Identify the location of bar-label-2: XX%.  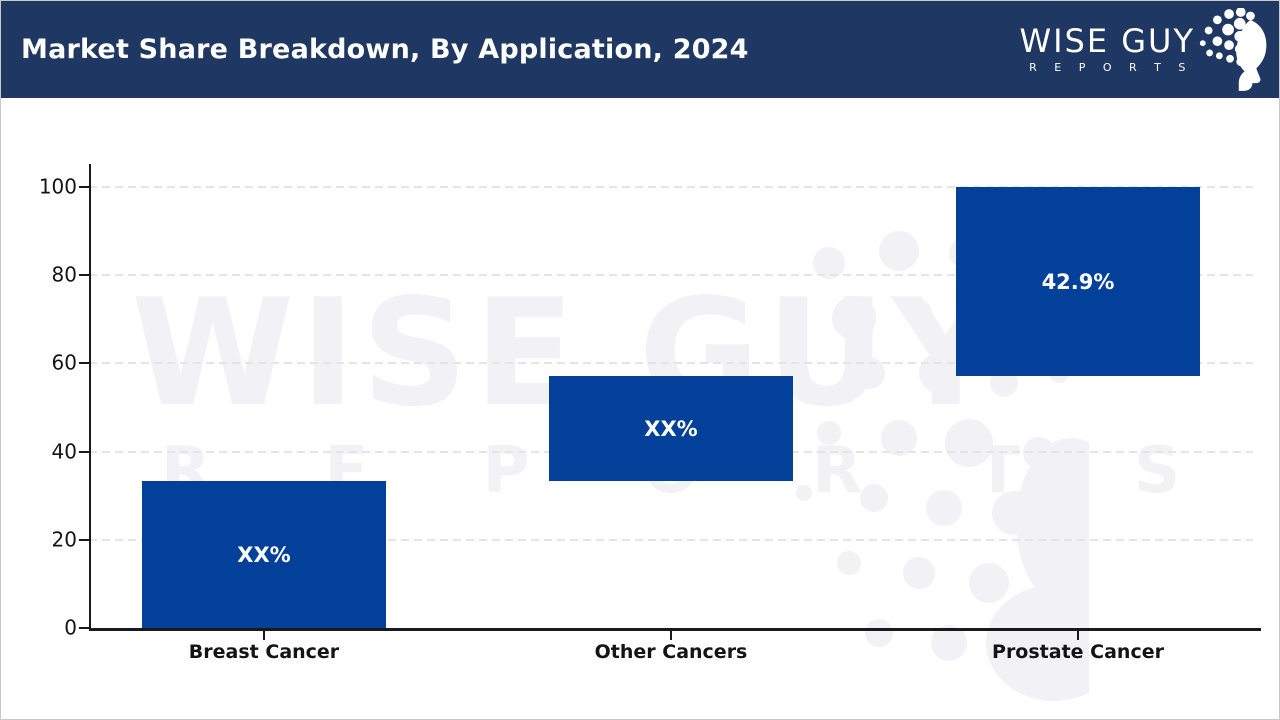
(671, 428).